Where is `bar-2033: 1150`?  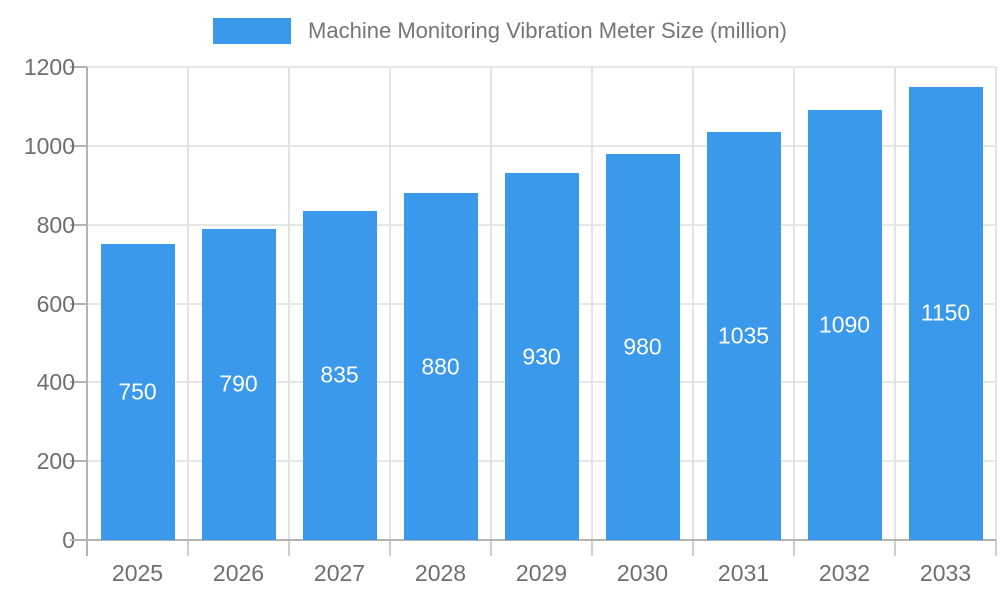 bar-2033: 1150 is located at coordinates (945, 313).